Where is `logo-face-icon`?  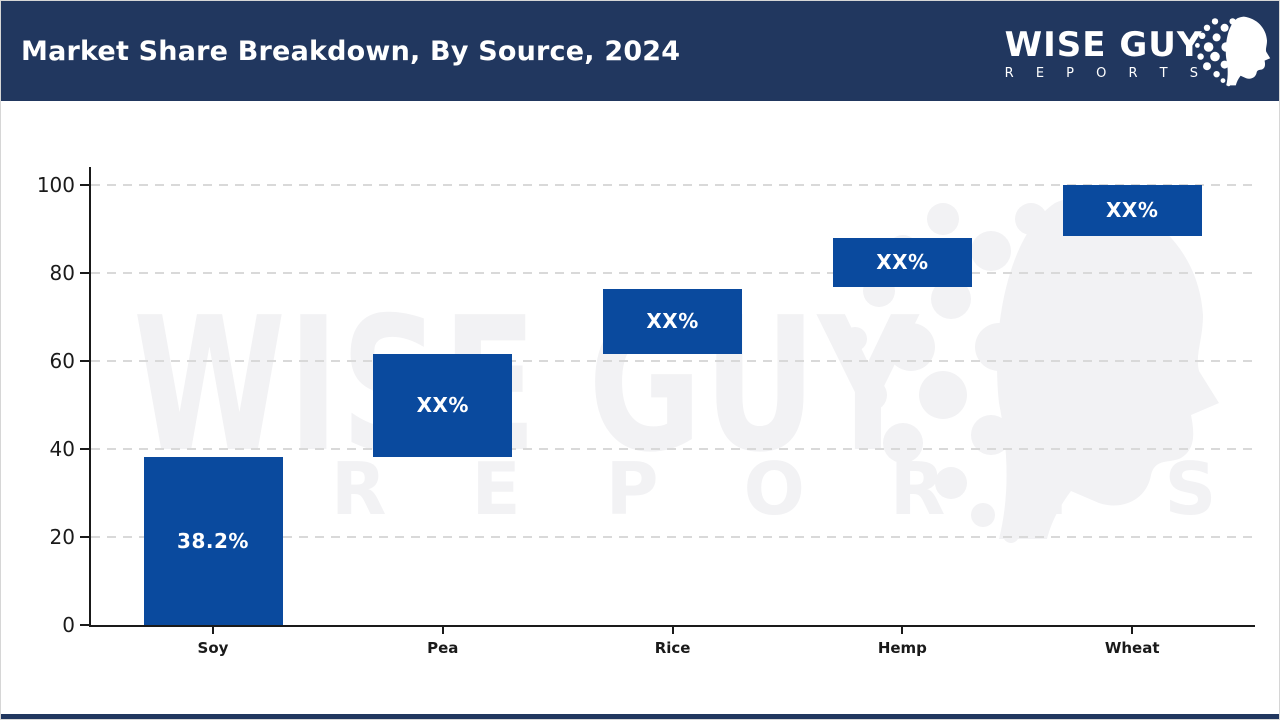
logo-face-icon is located at coordinates (1231, 51).